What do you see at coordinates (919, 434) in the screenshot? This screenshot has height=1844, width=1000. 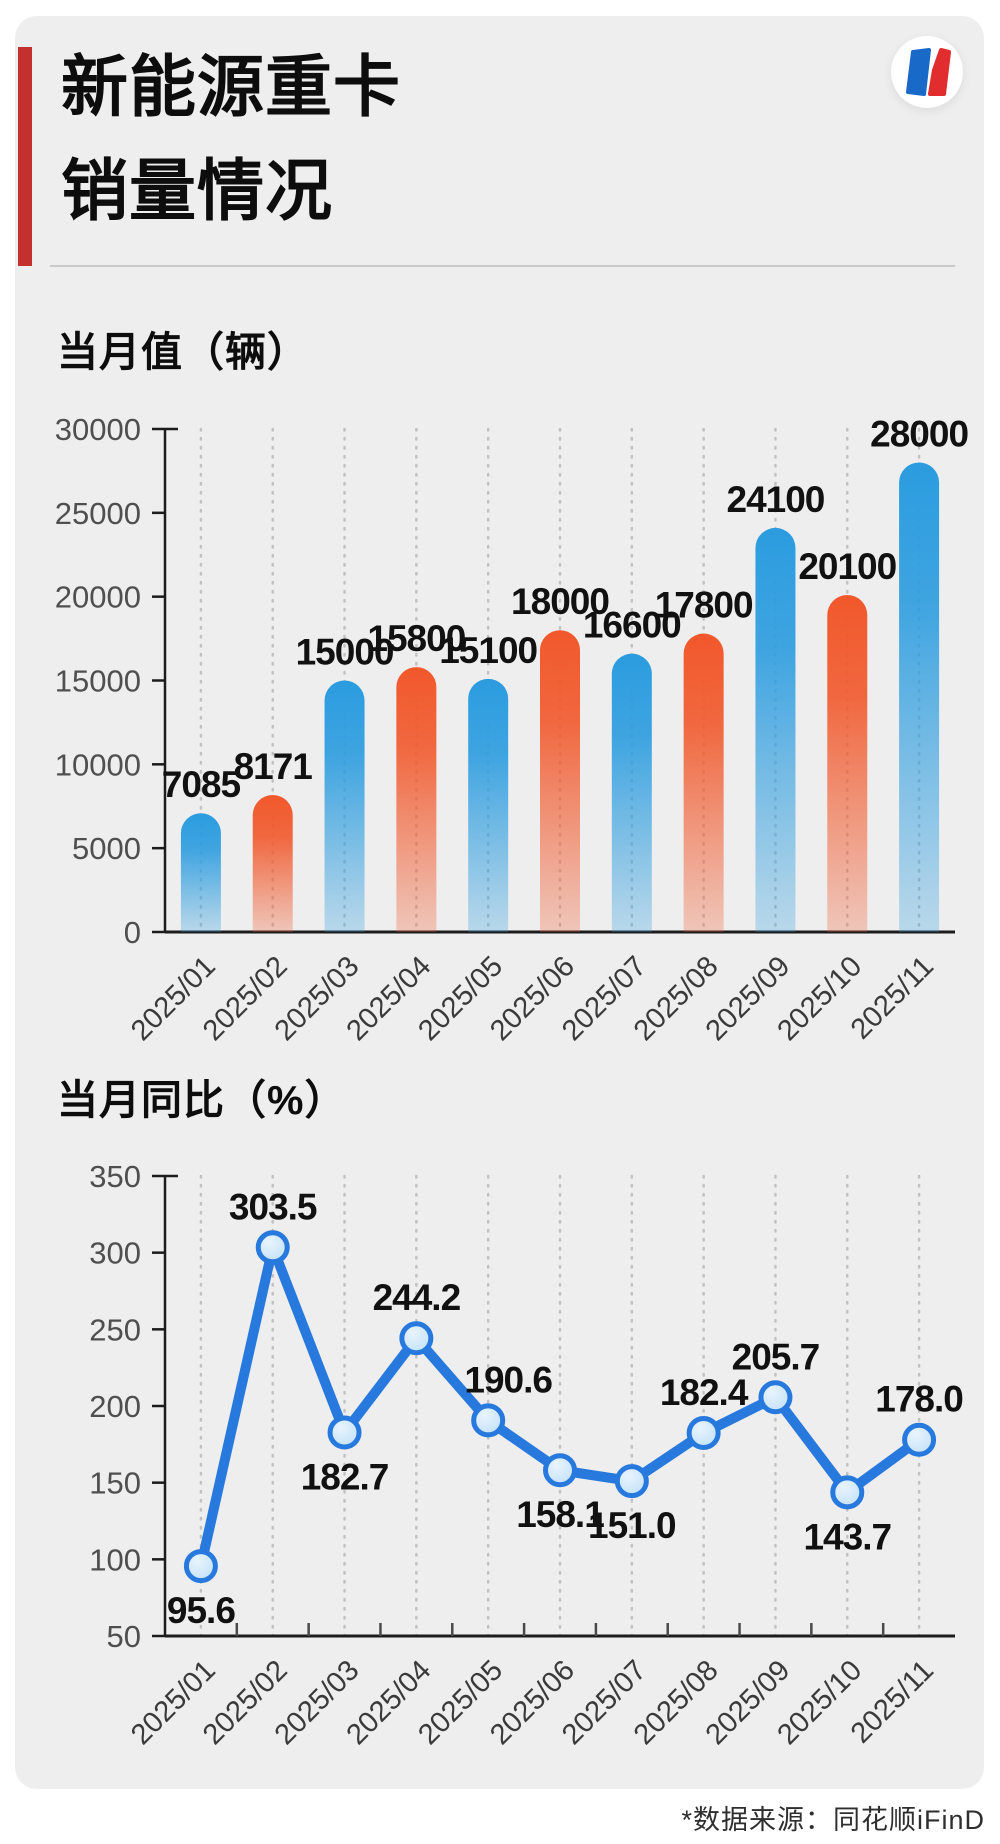 I see `svg-text: 28000` at bounding box center [919, 434].